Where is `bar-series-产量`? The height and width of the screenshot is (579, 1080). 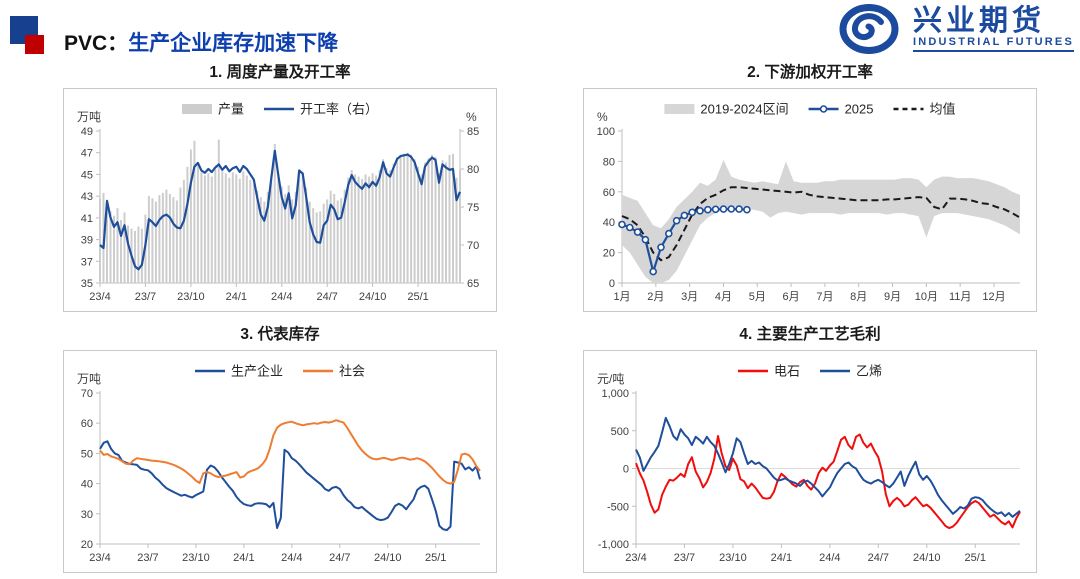
bar-series-产量 is located at coordinates (280, 211).